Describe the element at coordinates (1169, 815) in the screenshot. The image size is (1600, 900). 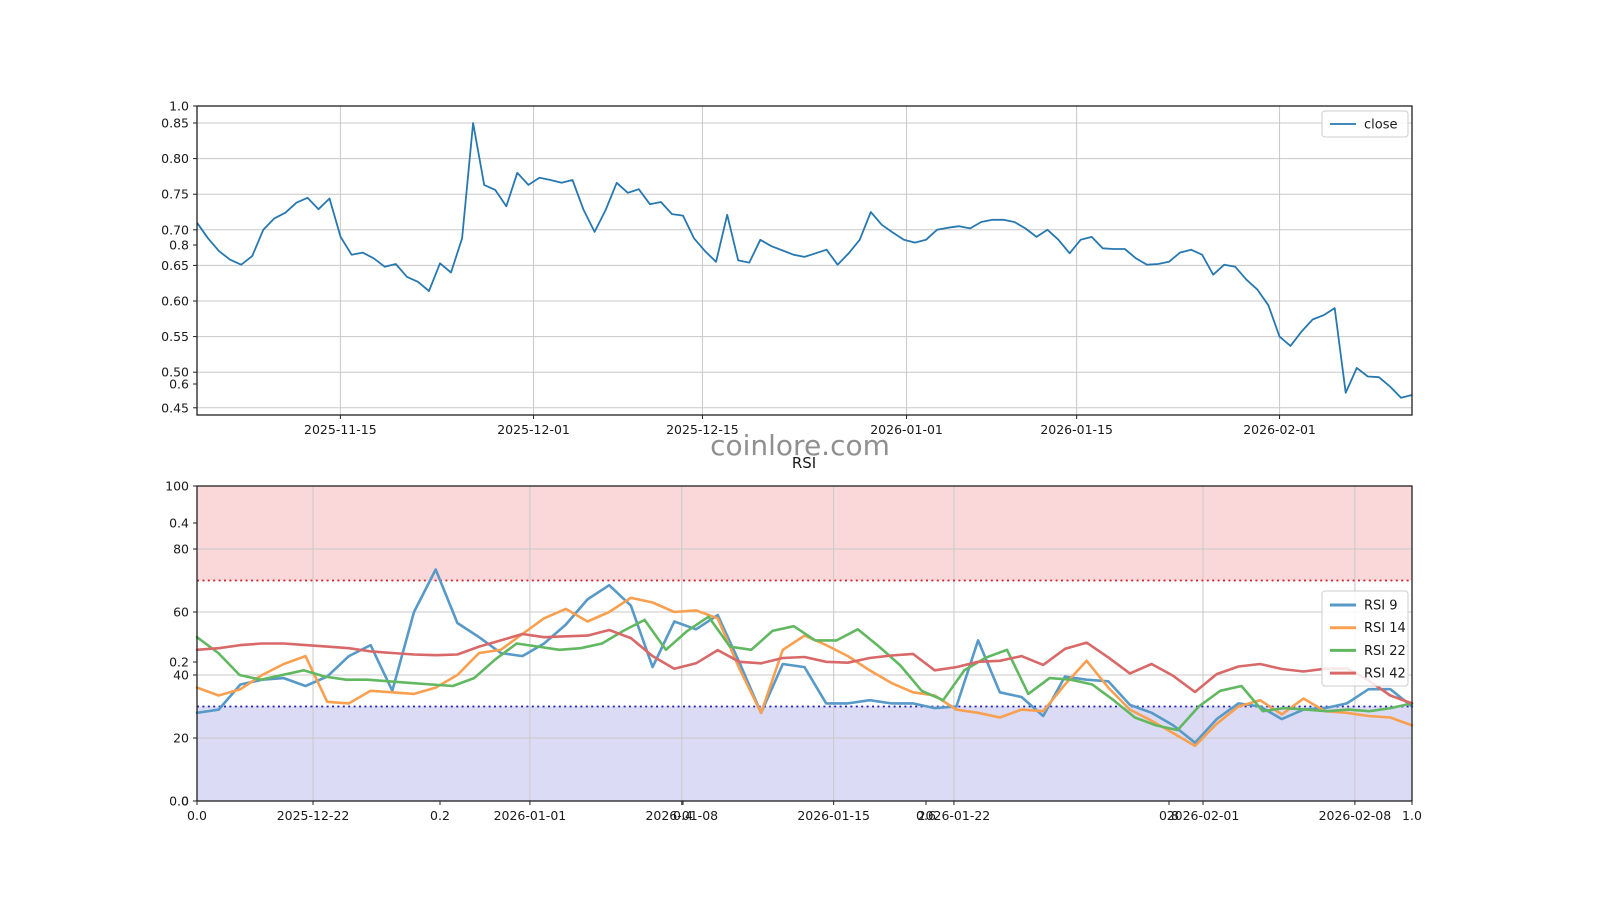
I see `overlay-x-tick-label: 0.8` at that location.